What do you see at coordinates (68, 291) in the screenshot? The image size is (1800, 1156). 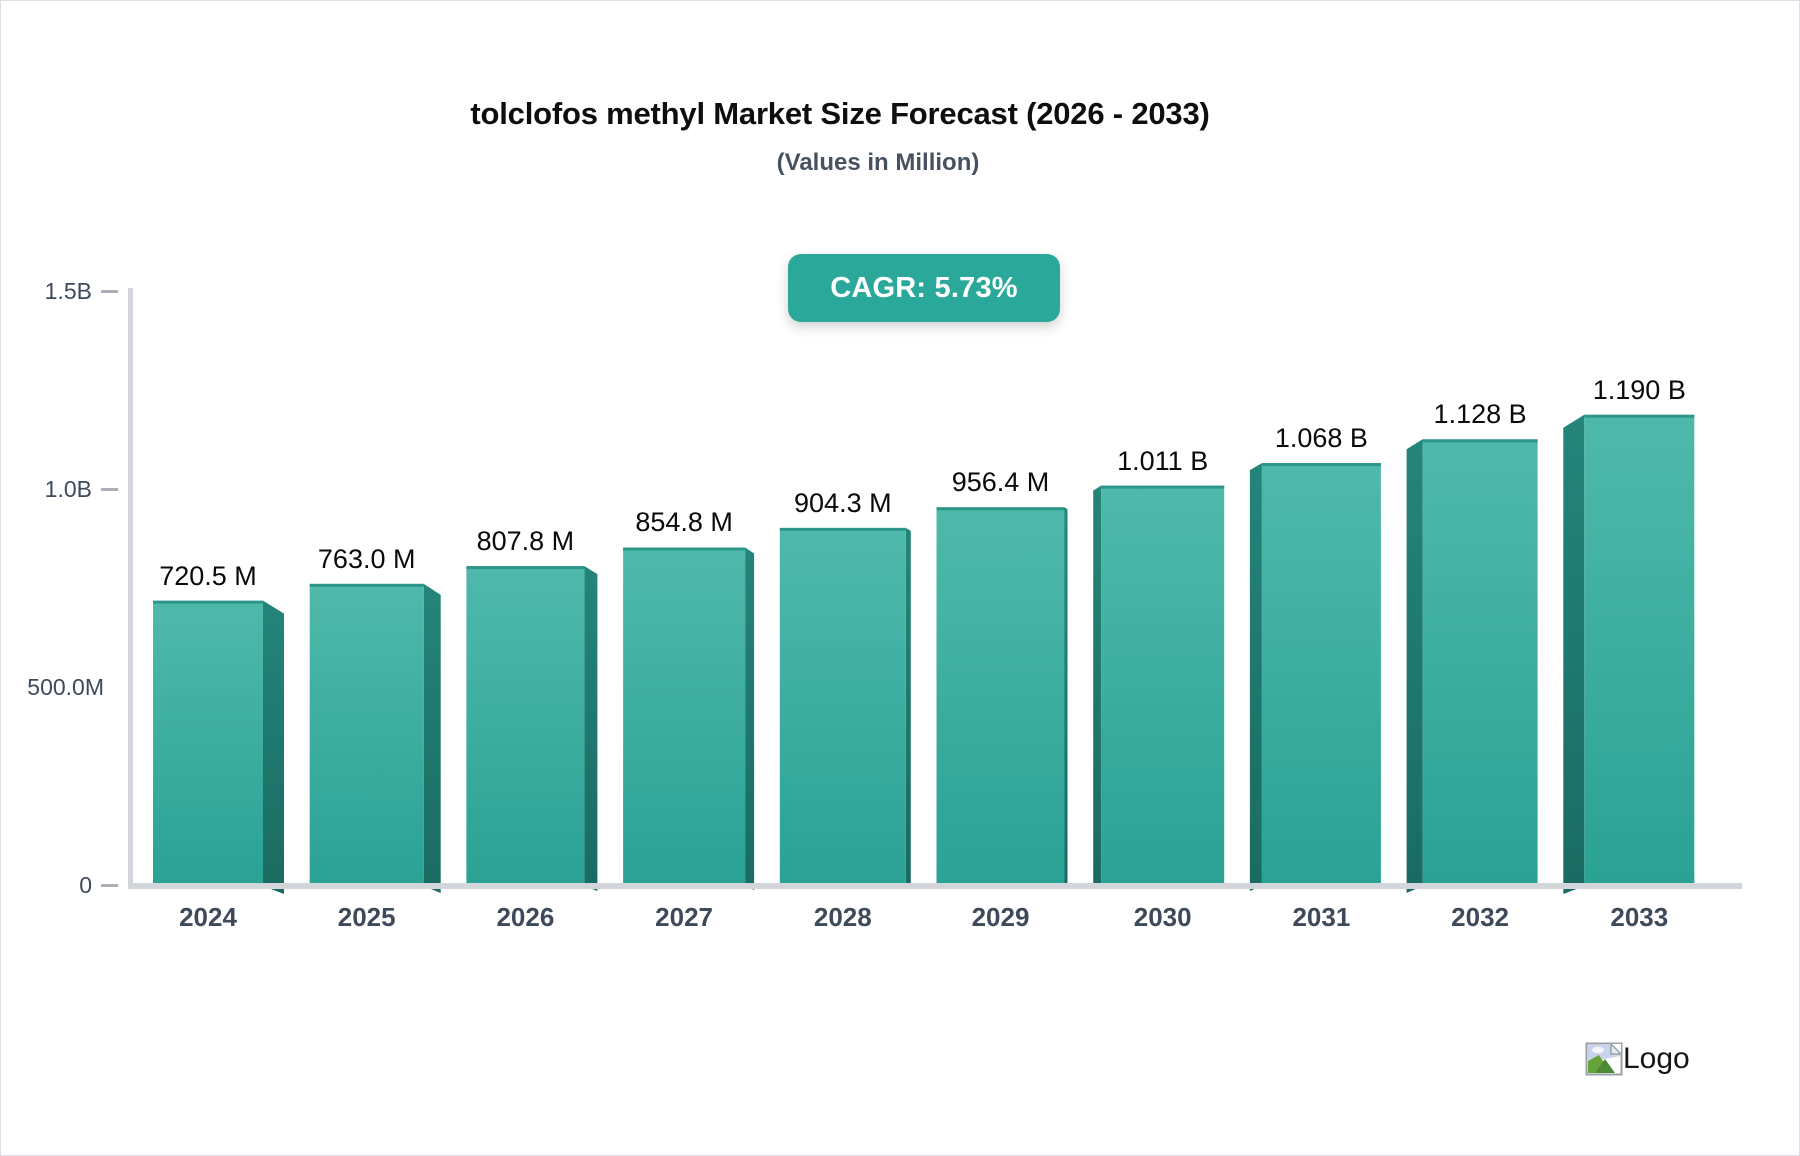 I see `y-axis-label-1.5B: 1.5B` at bounding box center [68, 291].